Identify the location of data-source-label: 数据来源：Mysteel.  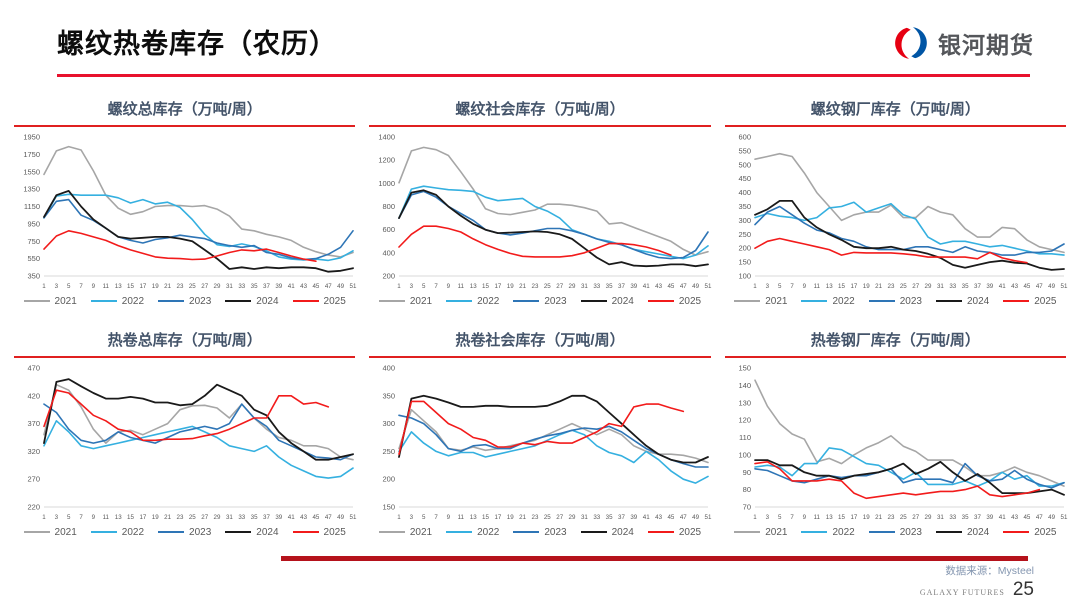
(989, 571).